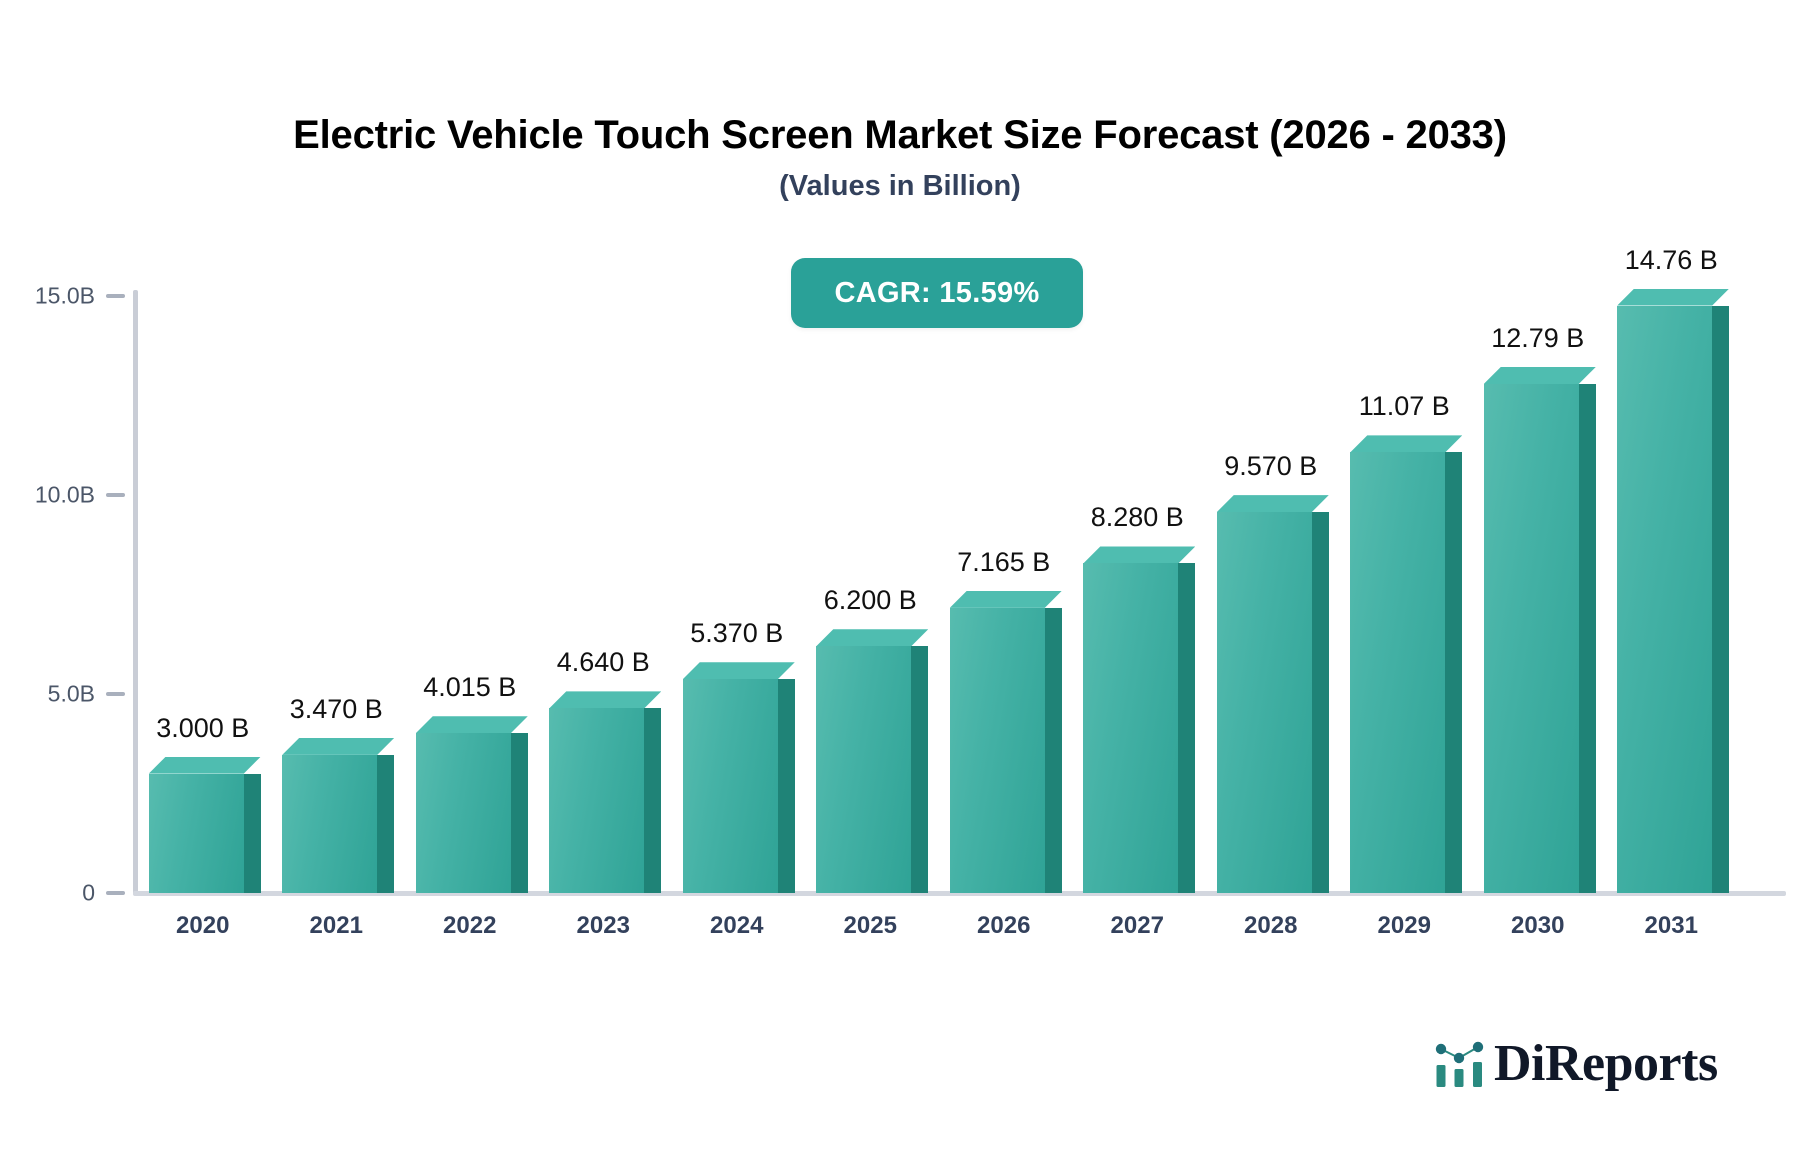 The image size is (1800, 1156). Describe the element at coordinates (1004, 925) in the screenshot. I see `x-tick-label-2026: 2026` at that location.